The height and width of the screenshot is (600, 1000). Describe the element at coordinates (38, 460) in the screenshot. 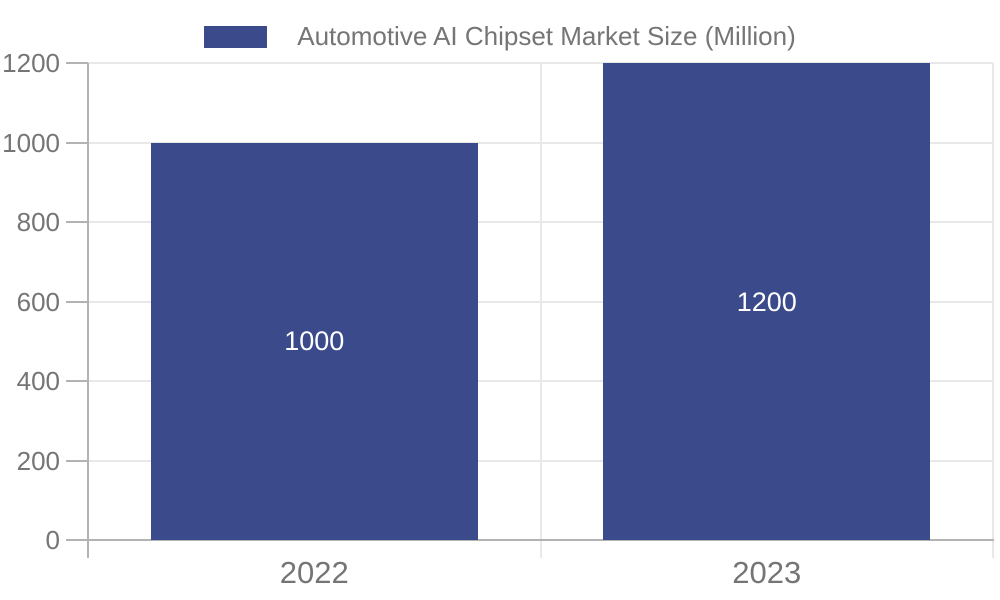

I see `y-tick-label: 200` at that location.